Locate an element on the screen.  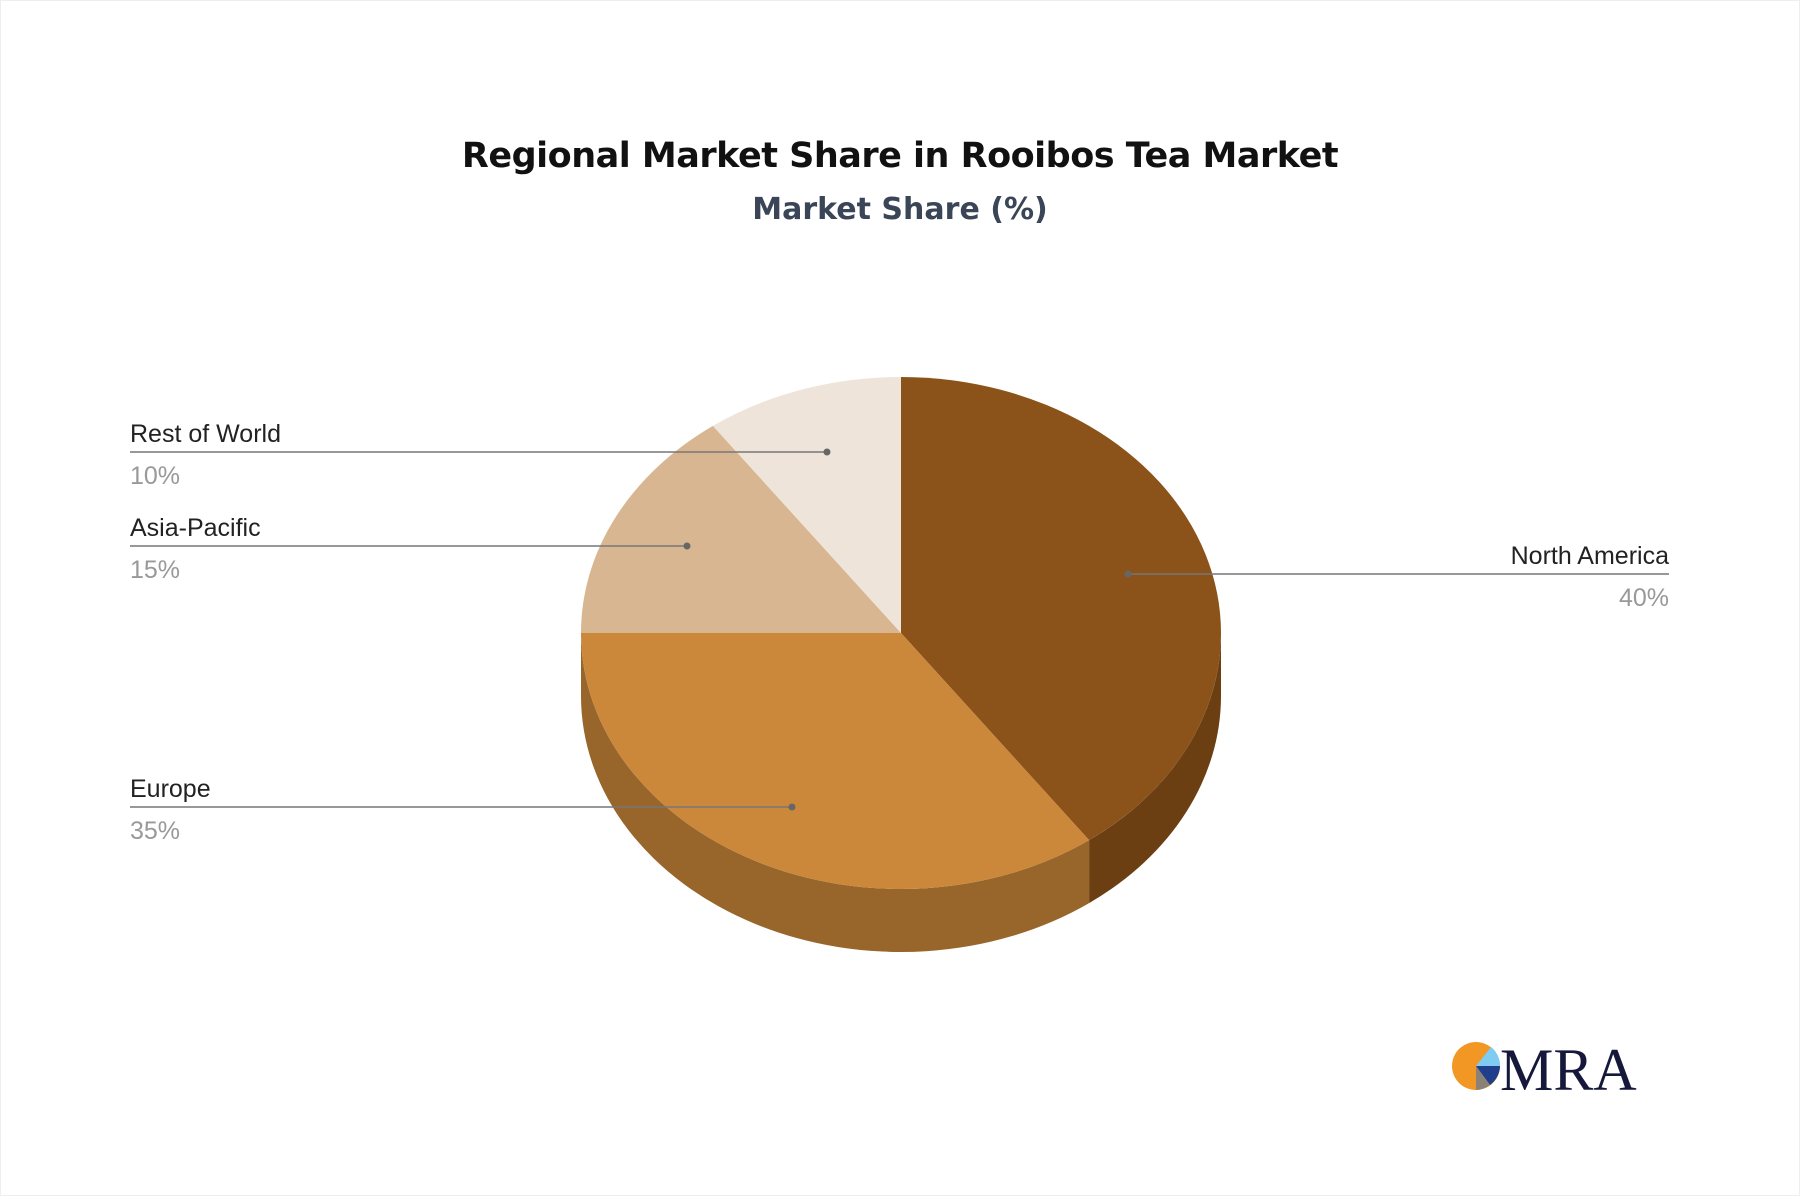
pie-slice-north-america is located at coordinates (1061, 609).